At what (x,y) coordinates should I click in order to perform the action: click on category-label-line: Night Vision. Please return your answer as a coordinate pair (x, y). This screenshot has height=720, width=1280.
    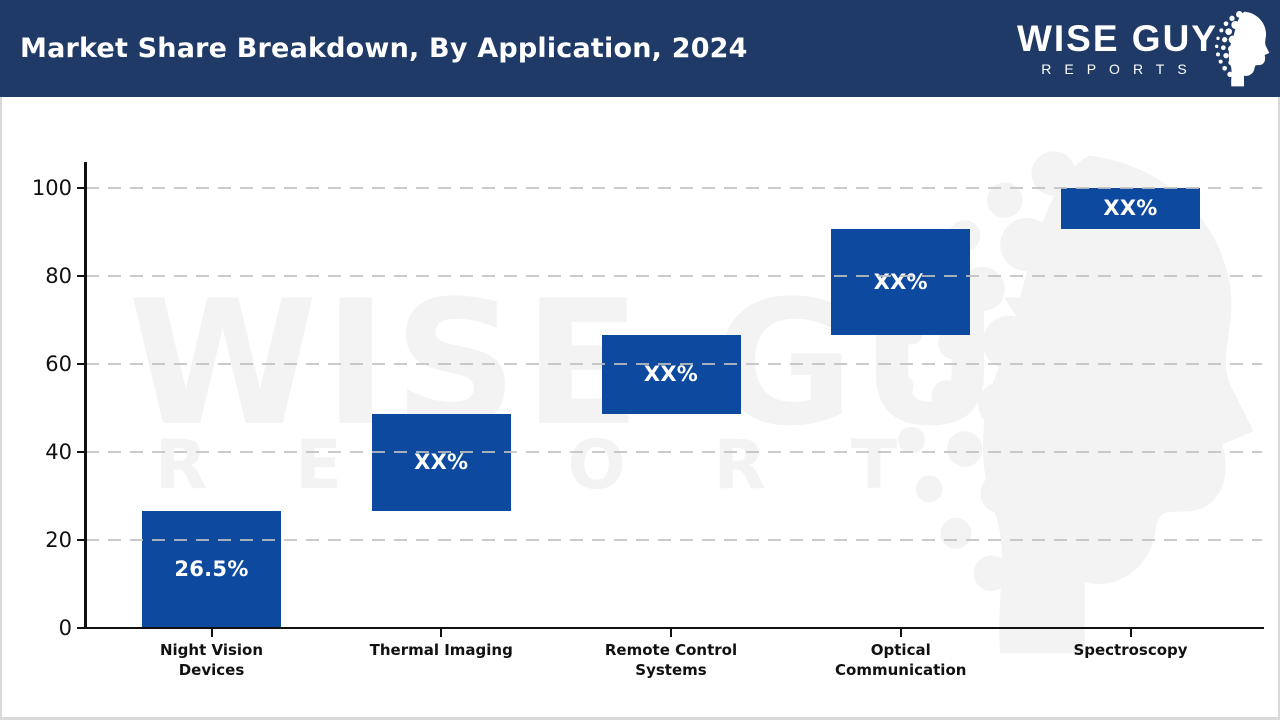
    Looking at the image, I should click on (211, 650).